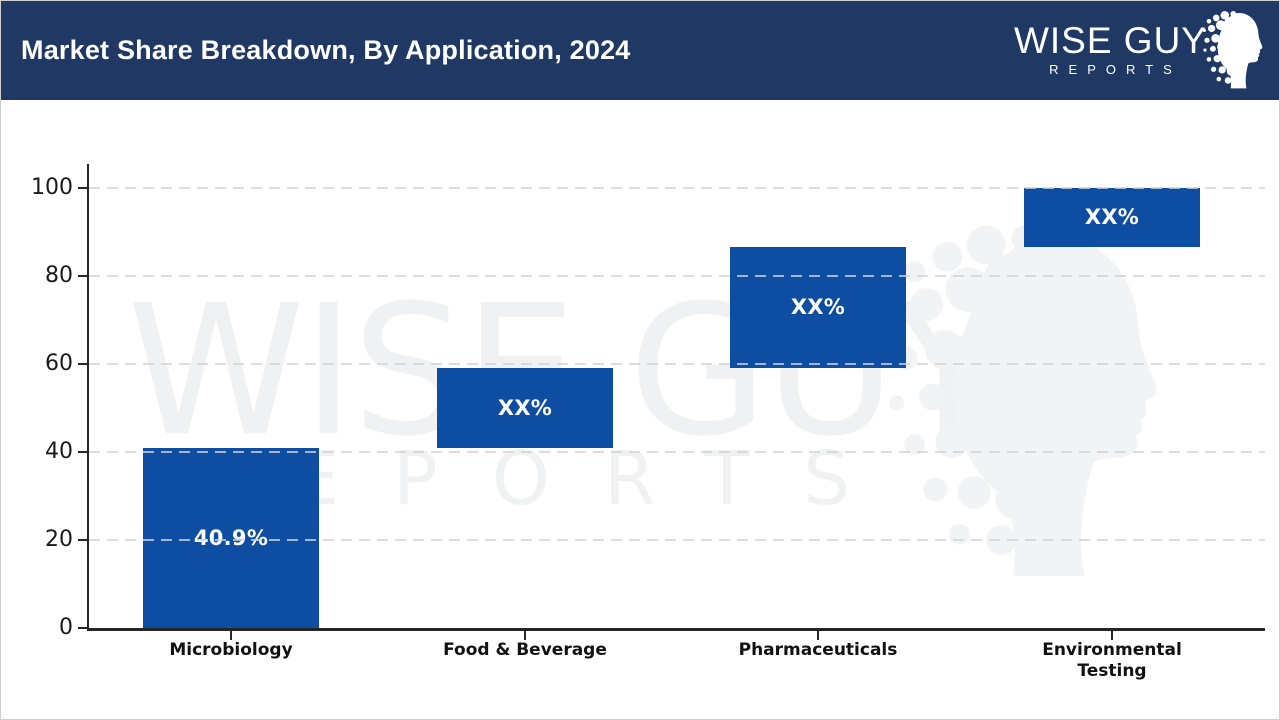  I want to click on logo-subtext: REPORTS, so click(1115, 70).